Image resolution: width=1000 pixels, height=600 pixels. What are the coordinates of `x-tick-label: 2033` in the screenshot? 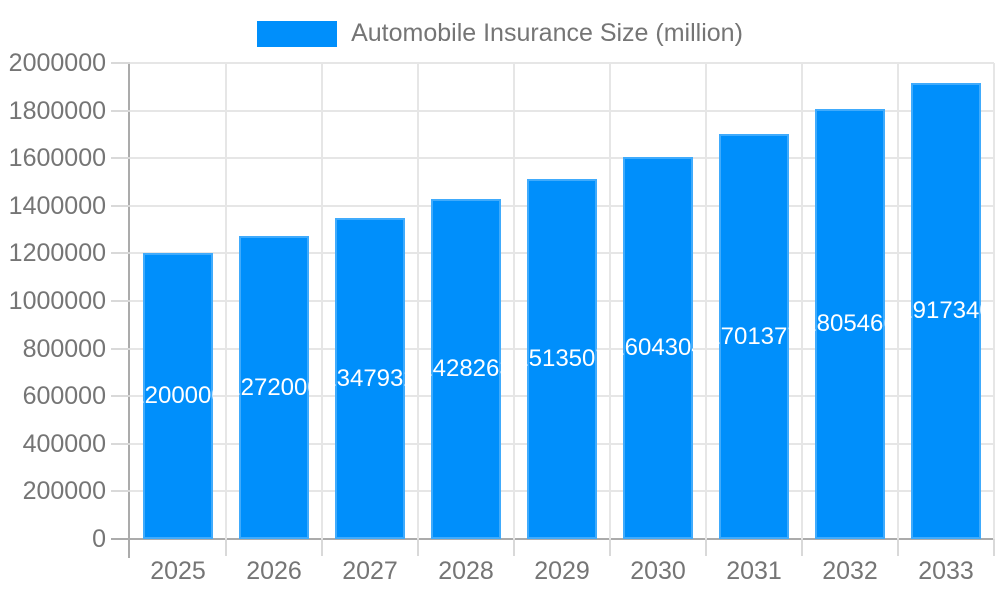 It's located at (946, 571).